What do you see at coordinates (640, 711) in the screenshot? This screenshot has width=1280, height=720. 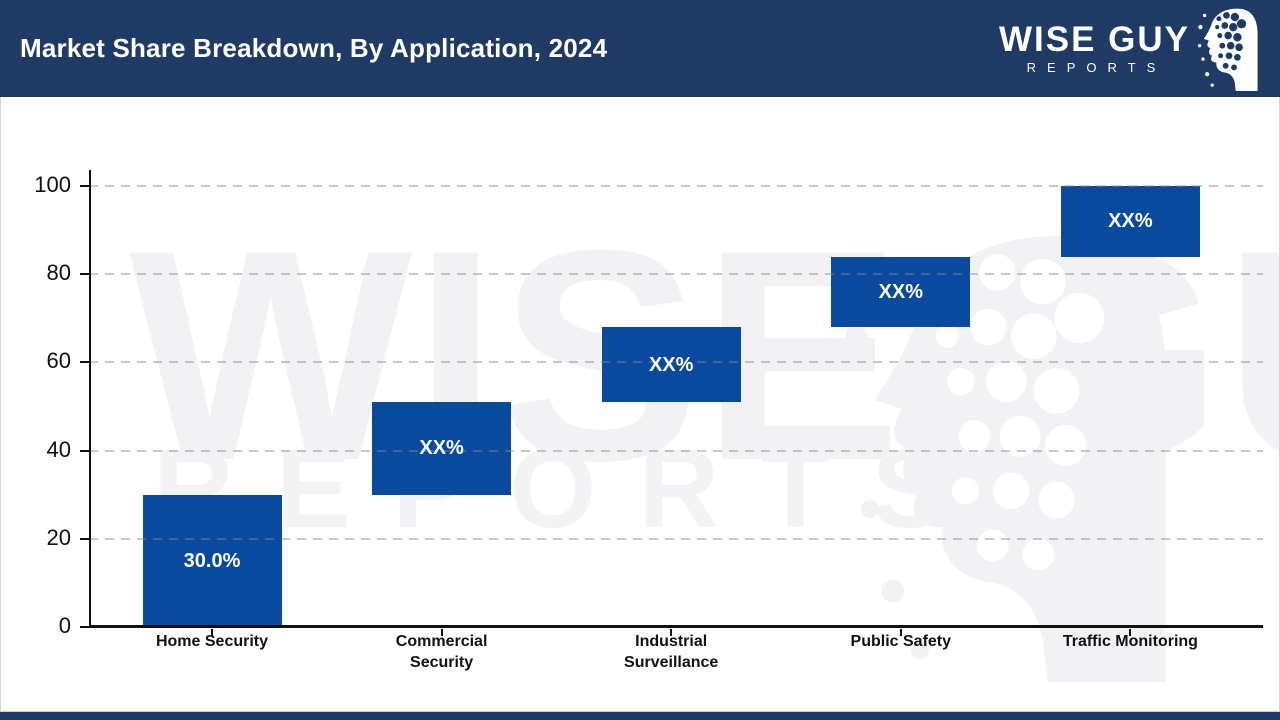 I see `footer-divider` at bounding box center [640, 711].